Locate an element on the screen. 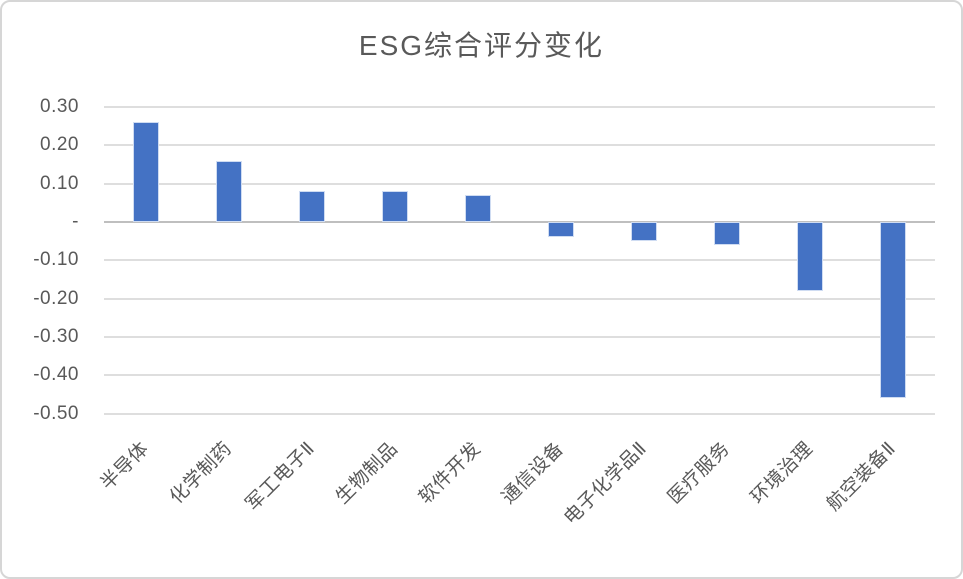  y-tick-label: -0.30 is located at coordinates (56, 336).